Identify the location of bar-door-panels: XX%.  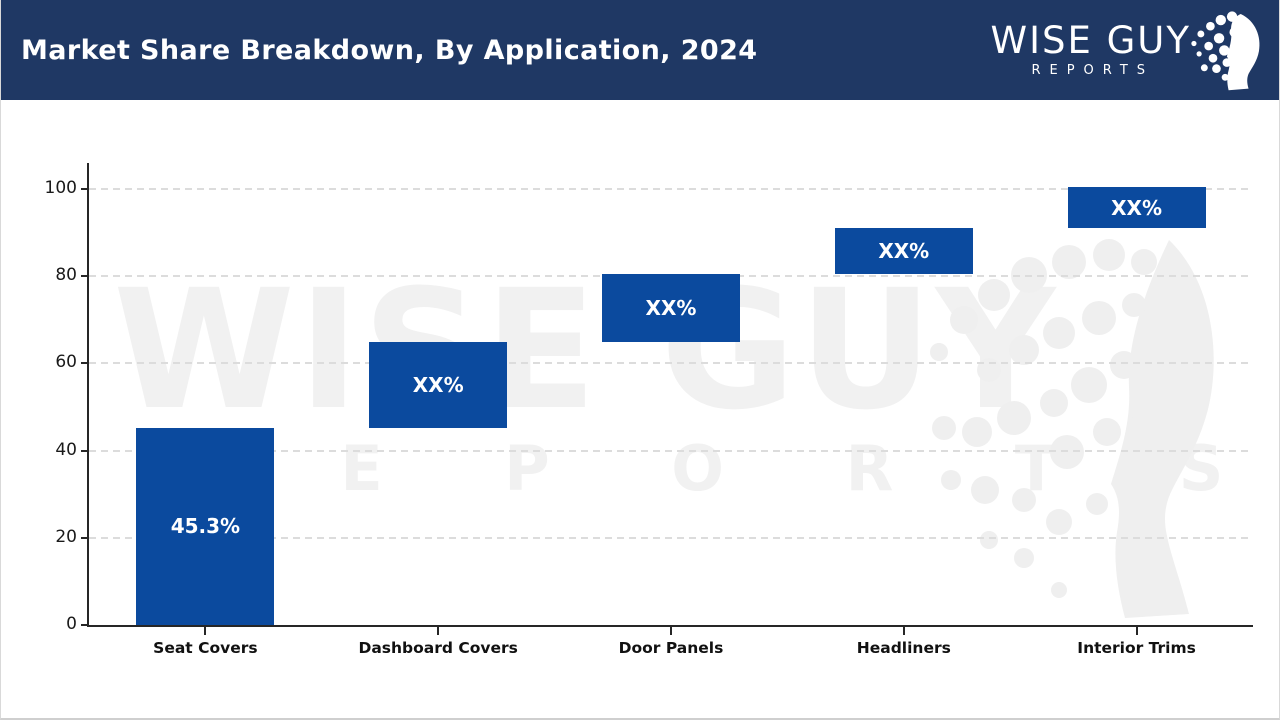
(671, 308).